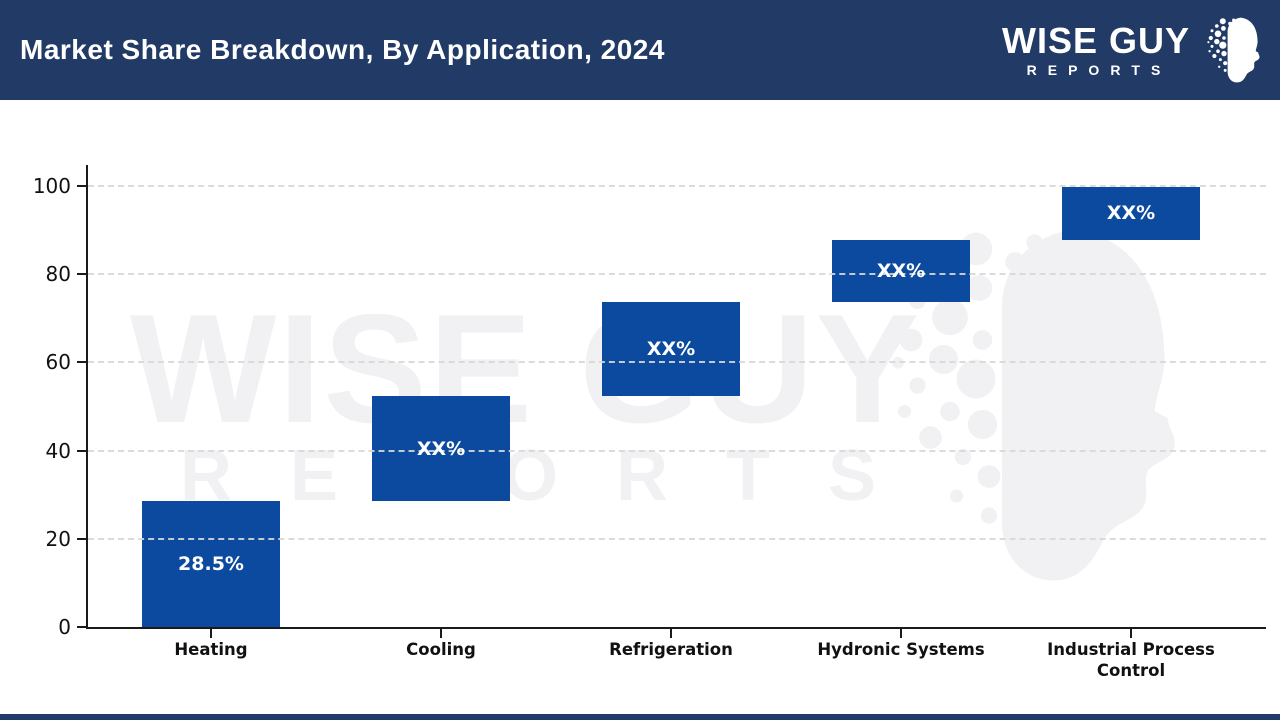 This screenshot has width=1280, height=720. I want to click on y-tick-label: 80, so click(58, 274).